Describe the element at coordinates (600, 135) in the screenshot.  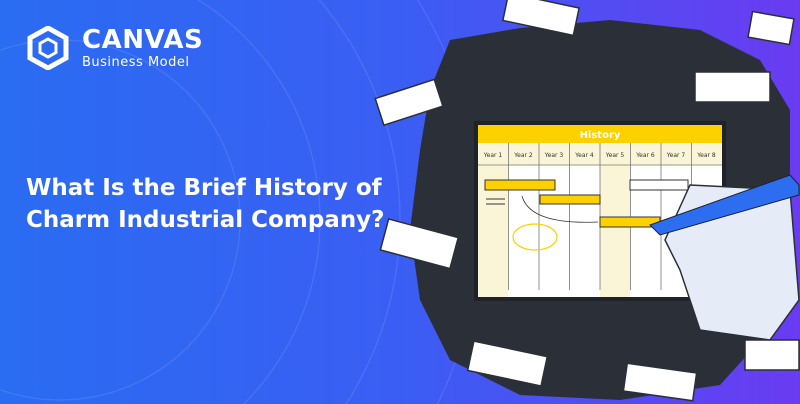
I see `board-title: History` at that location.